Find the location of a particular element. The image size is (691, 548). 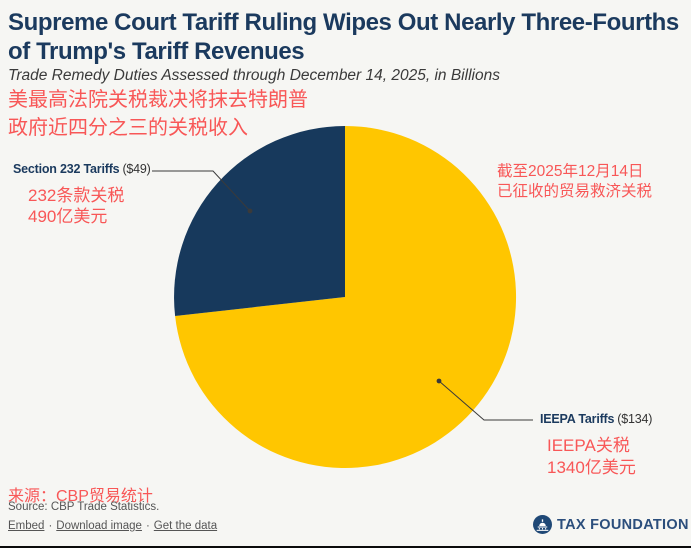

note-chinese: 截至2025年12月14日 已征收的贸易救济关税 is located at coordinates (574, 181).